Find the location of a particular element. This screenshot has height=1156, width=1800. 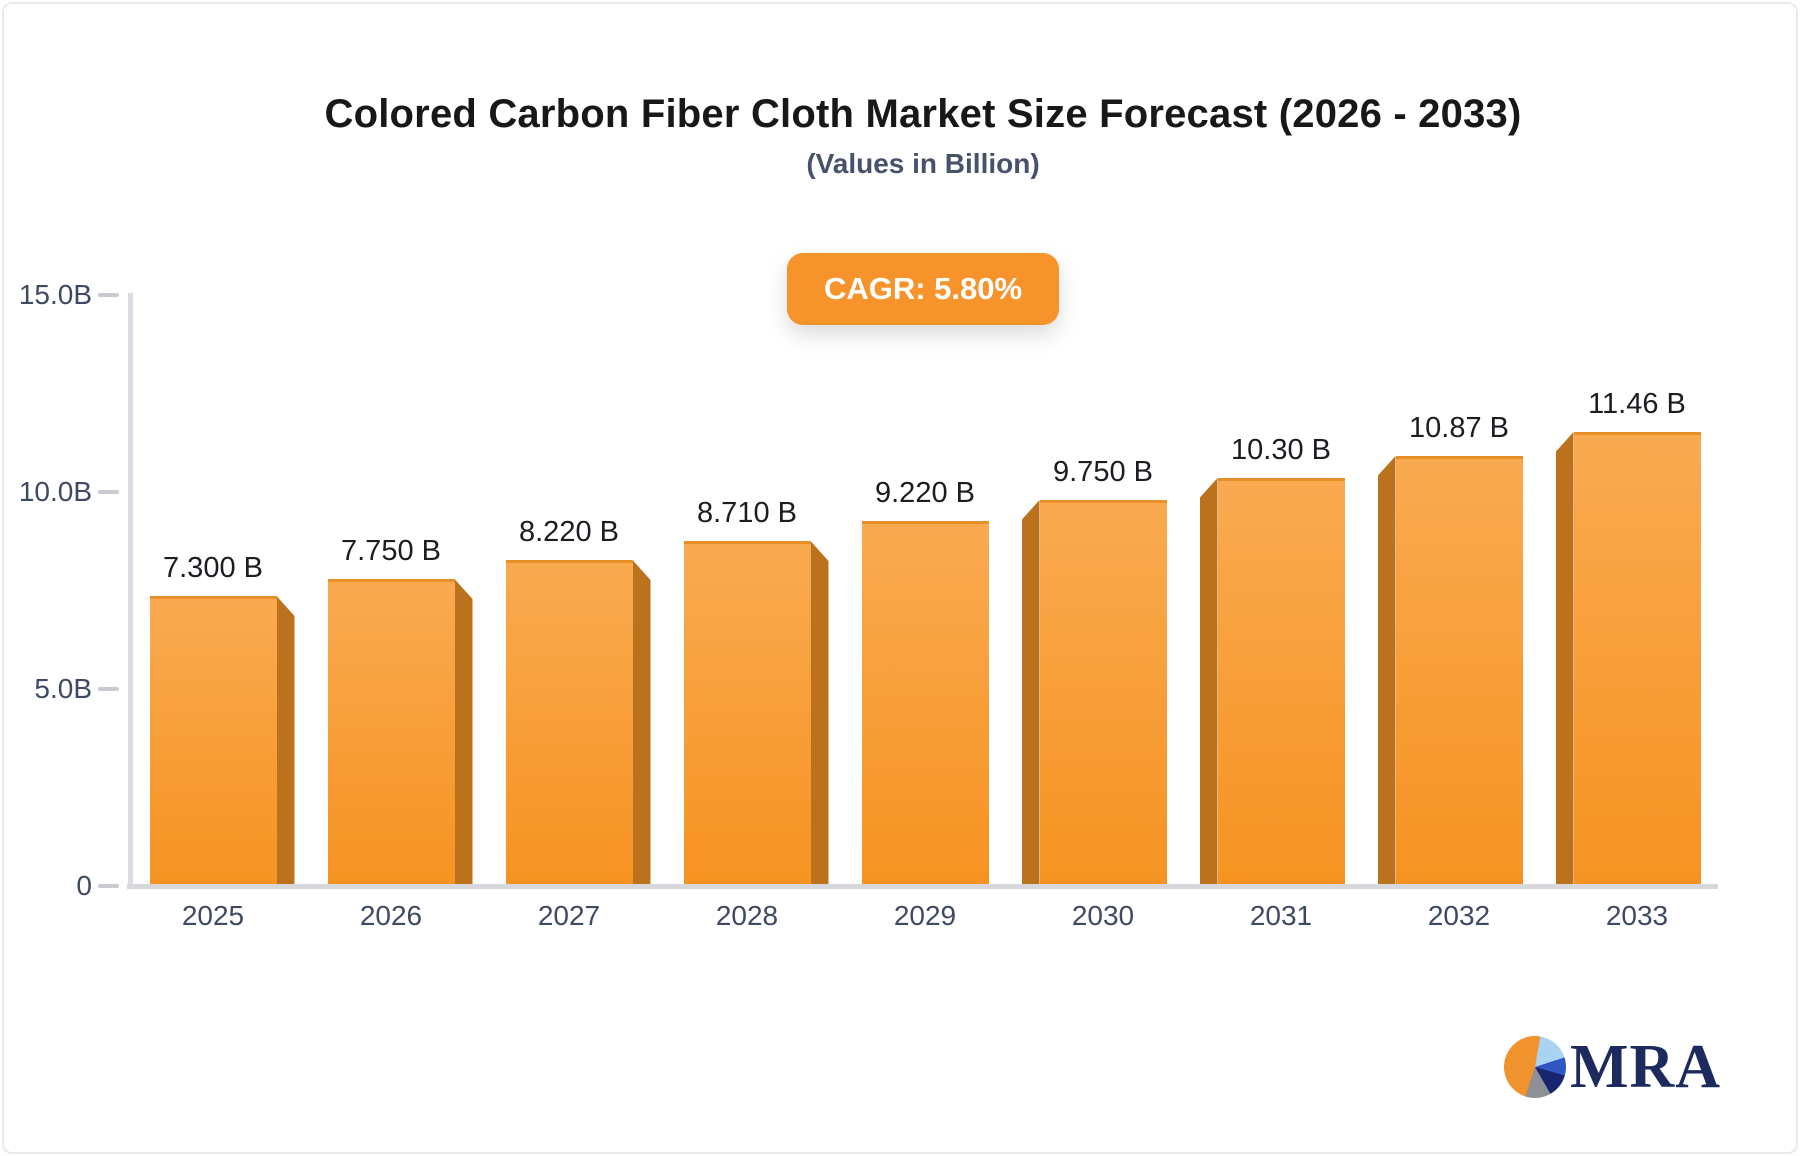

x-tick-label: 2029 is located at coordinates (925, 915).